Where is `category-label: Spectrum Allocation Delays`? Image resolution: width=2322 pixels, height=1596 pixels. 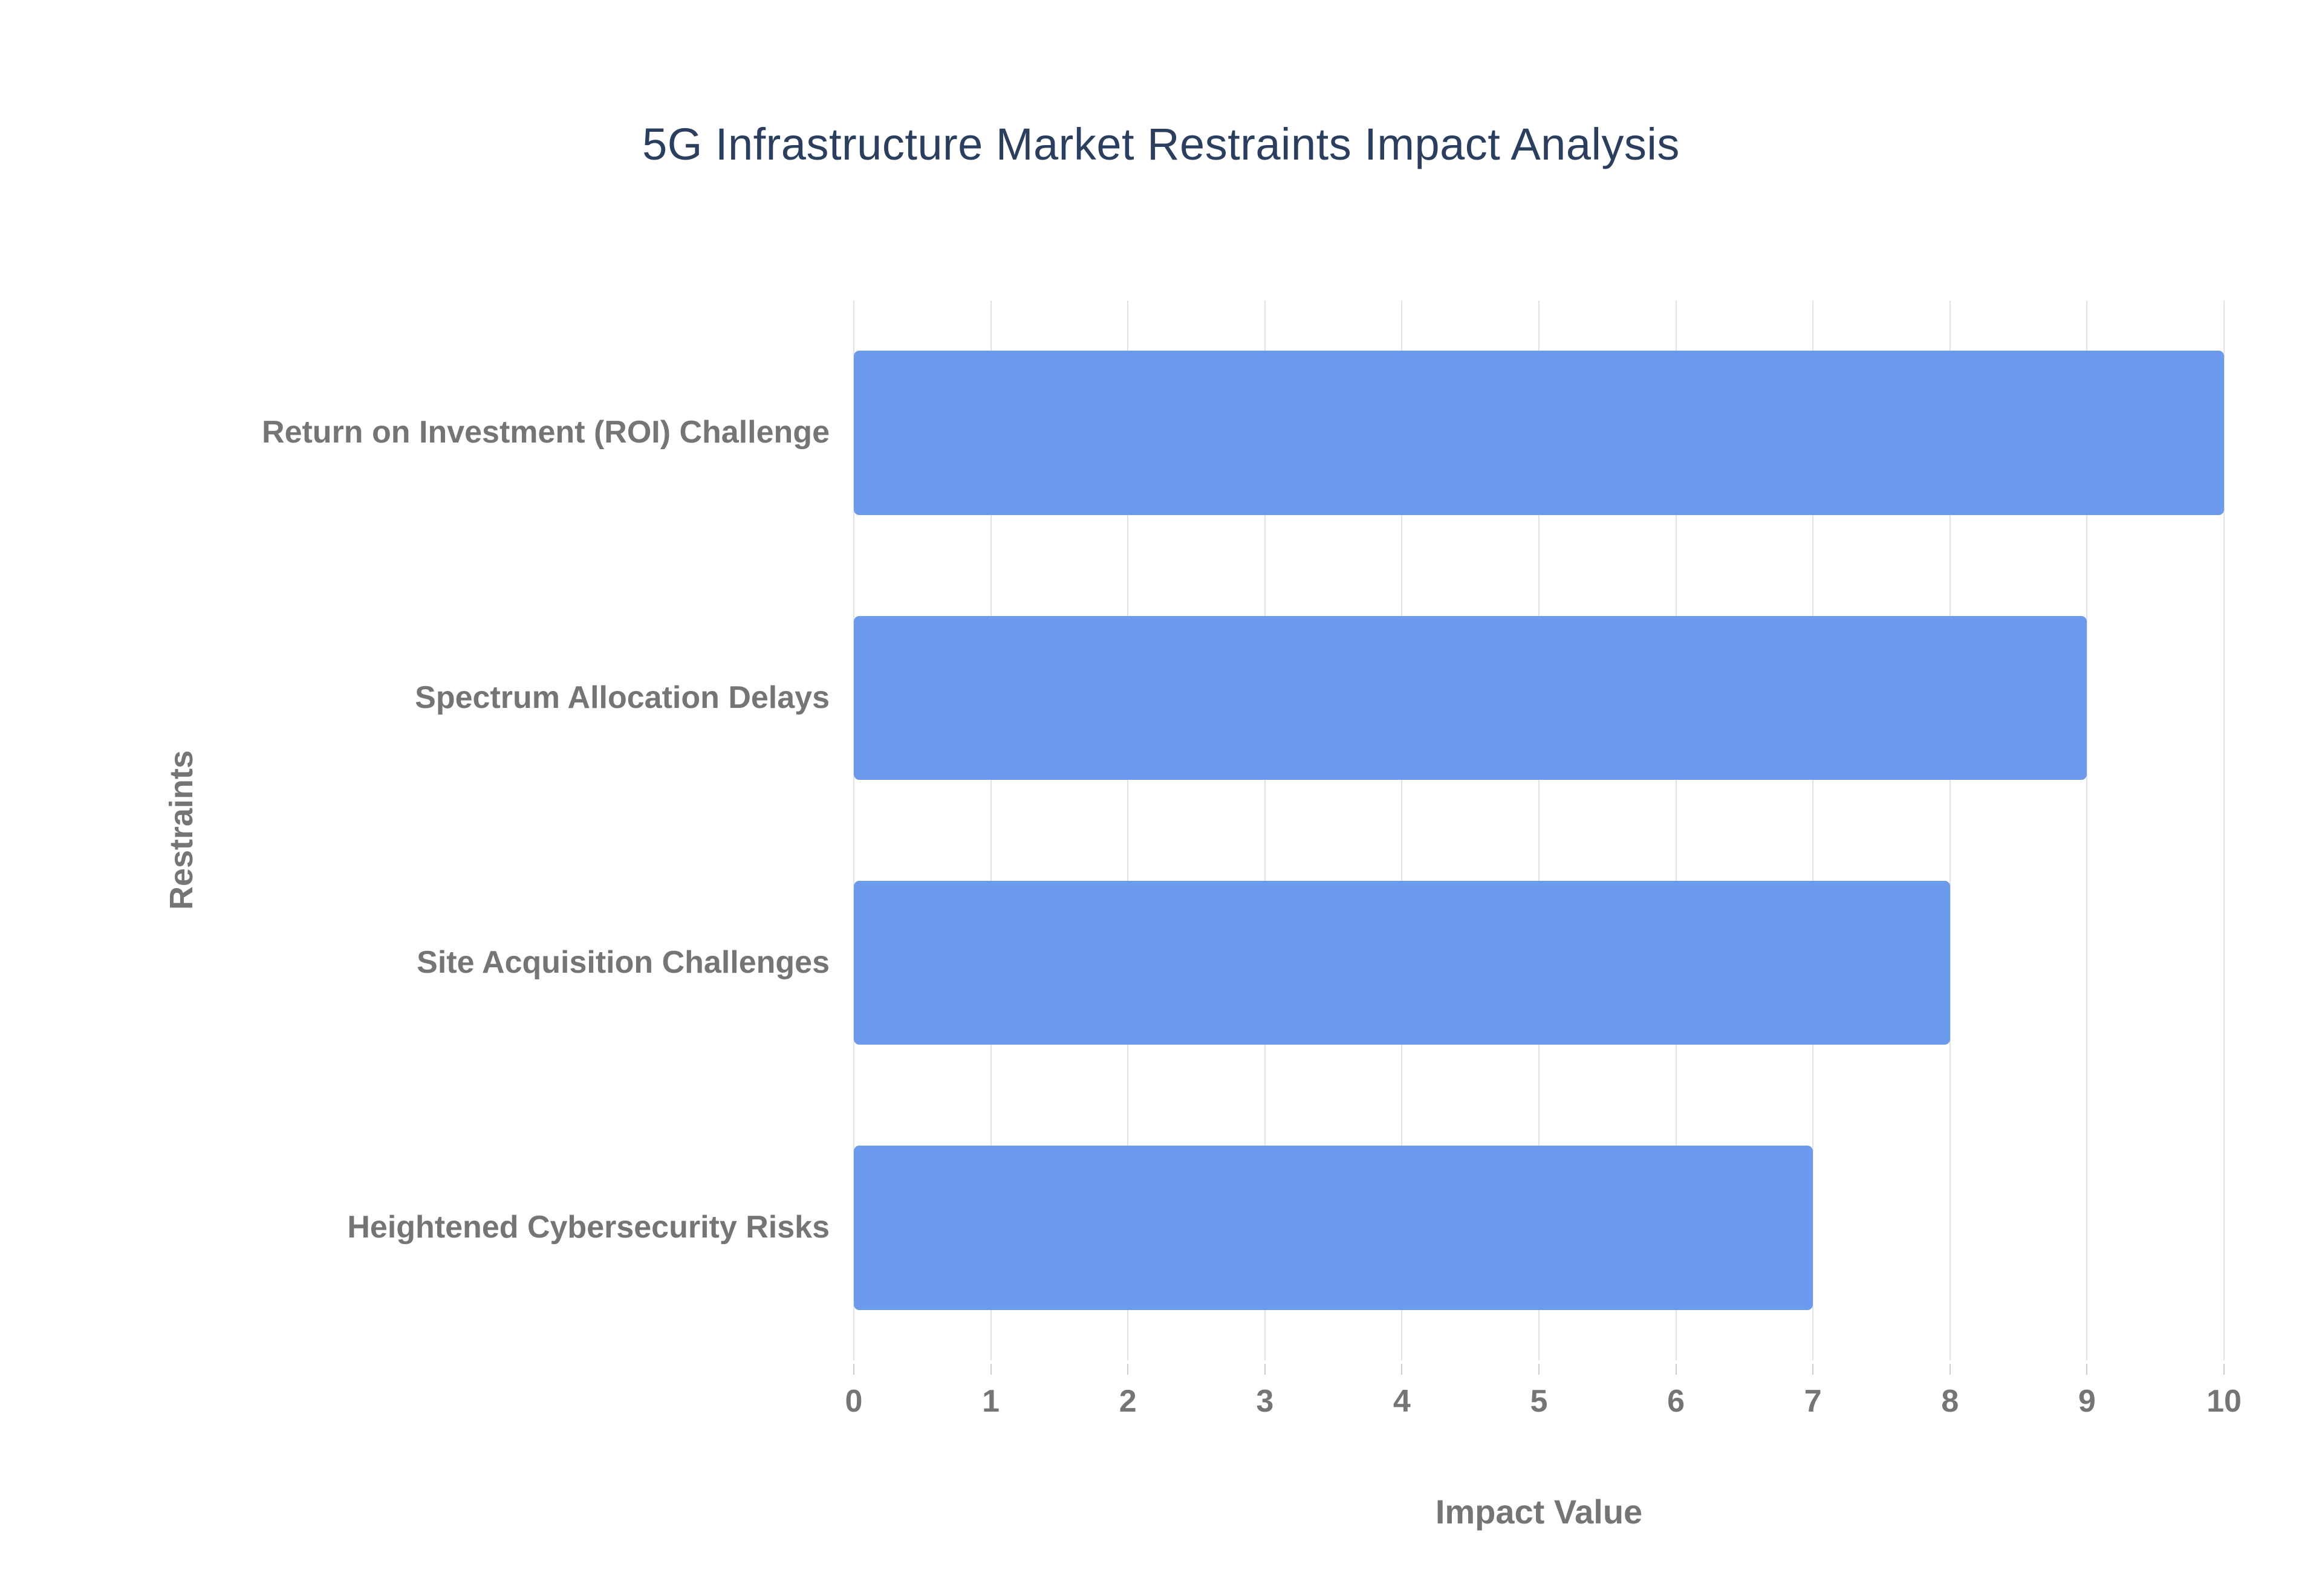
category-label: Spectrum Allocation Delays is located at coordinates (622, 697).